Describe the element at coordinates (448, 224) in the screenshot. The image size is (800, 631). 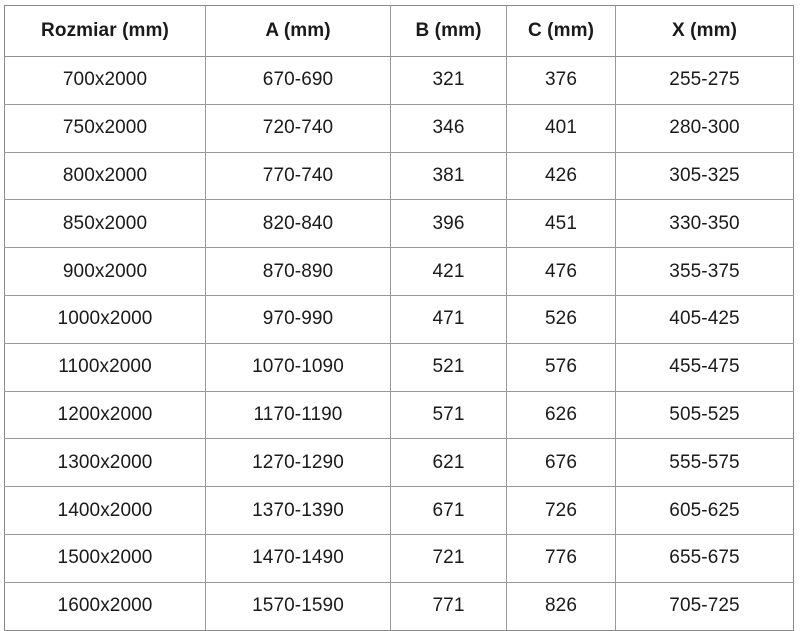
I see `cell-b: 396` at that location.